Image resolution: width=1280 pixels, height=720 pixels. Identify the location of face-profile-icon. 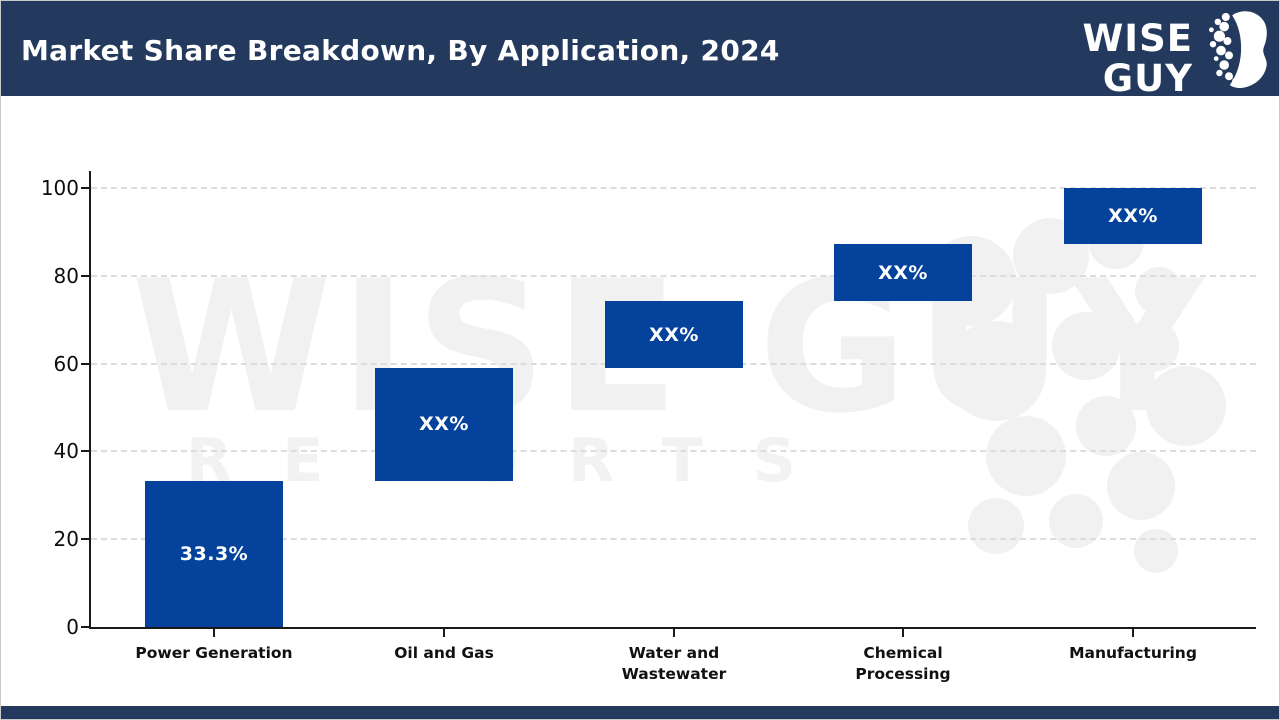
(1233, 51).